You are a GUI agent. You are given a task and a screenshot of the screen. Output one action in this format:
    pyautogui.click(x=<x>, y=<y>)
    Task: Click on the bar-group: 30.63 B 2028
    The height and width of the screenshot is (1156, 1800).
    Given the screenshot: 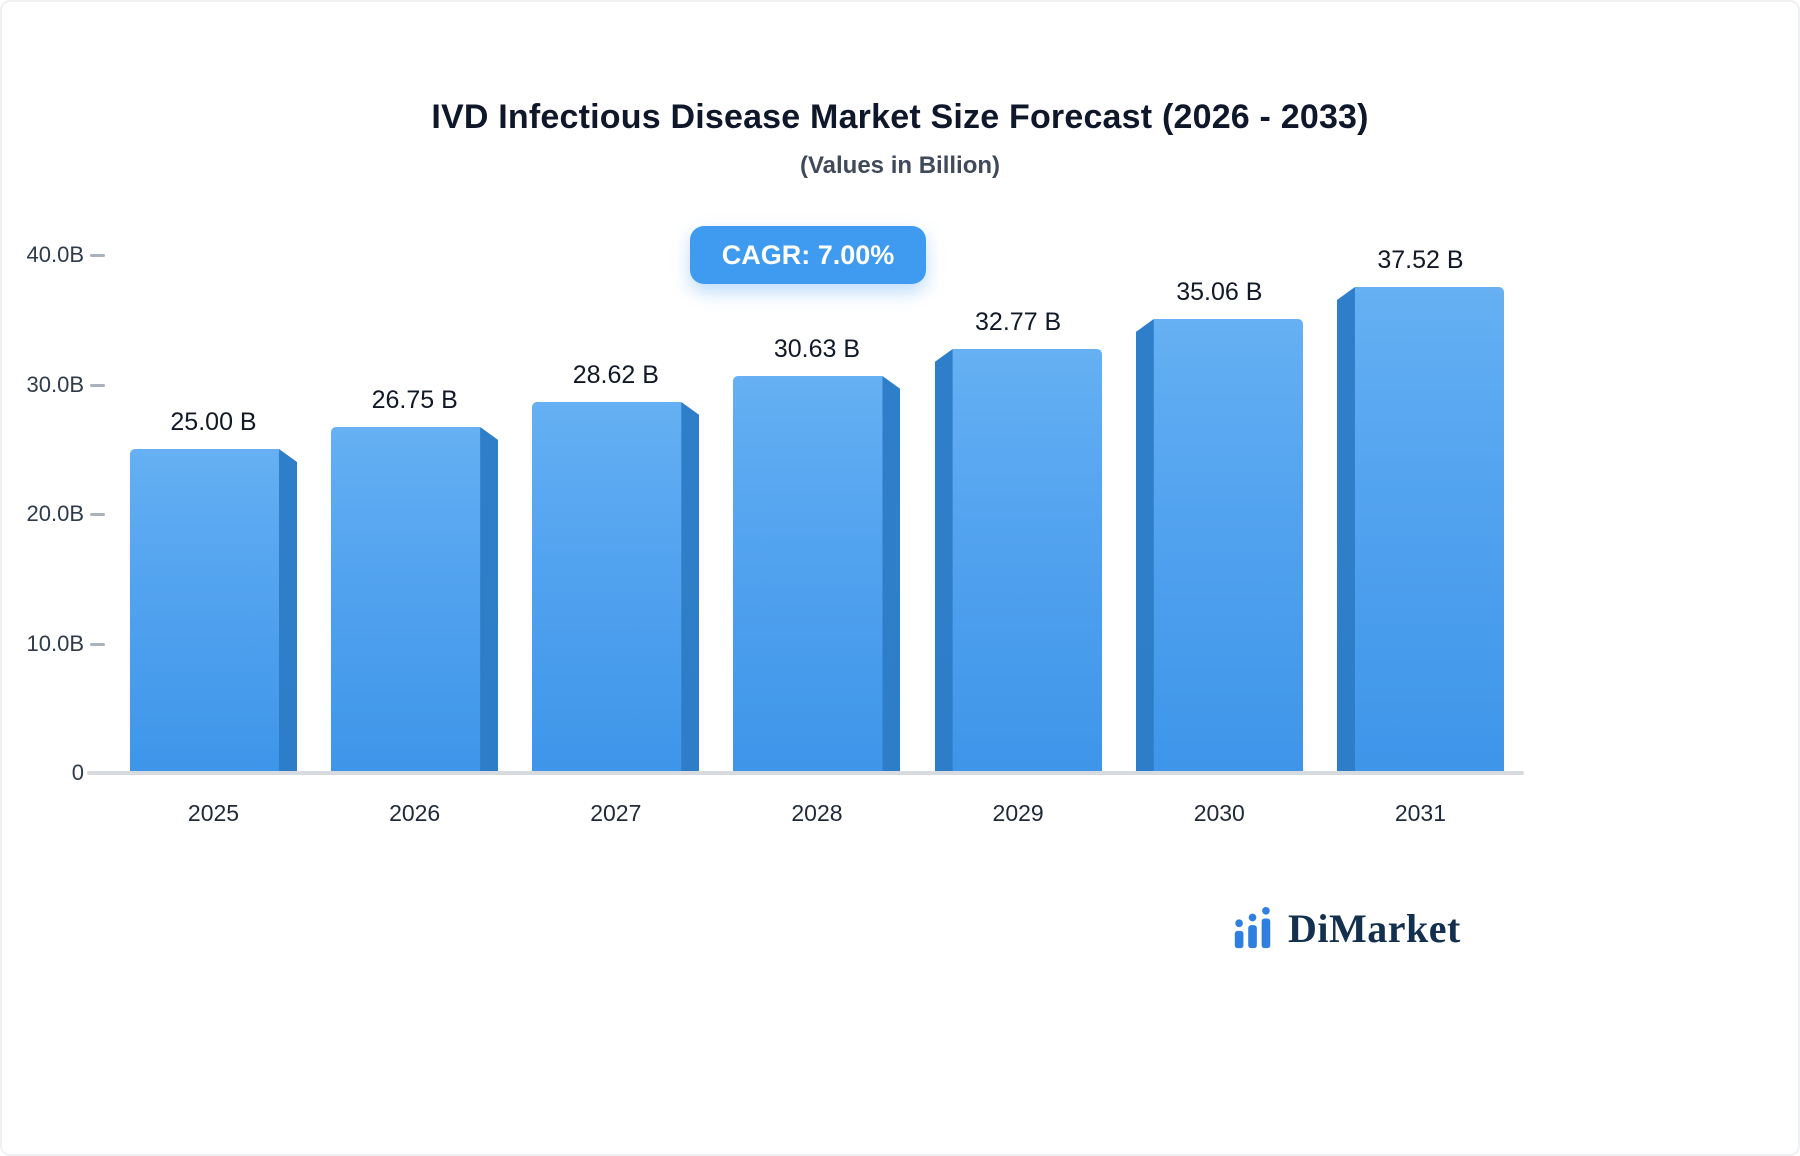 What is the action you would take?
    pyautogui.click(x=817, y=580)
    